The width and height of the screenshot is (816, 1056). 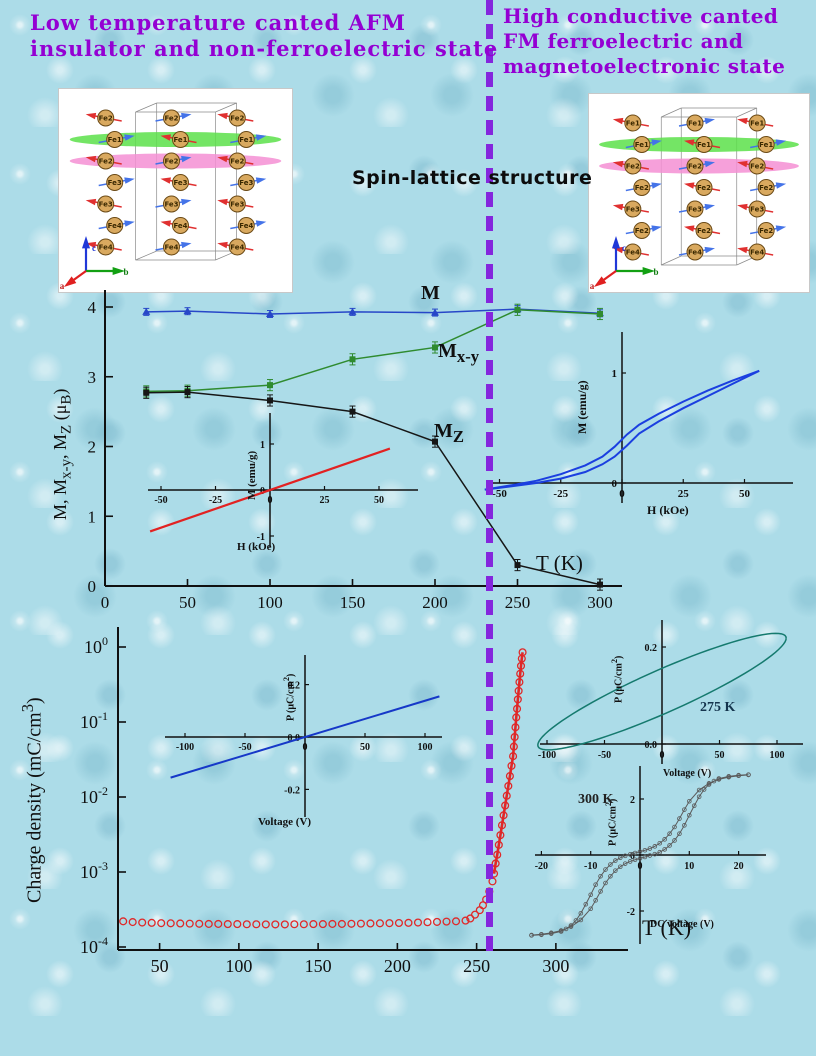 What do you see at coordinates (449, 433) in the screenshot?
I see `curve-label-Mz: MZ` at bounding box center [449, 433].